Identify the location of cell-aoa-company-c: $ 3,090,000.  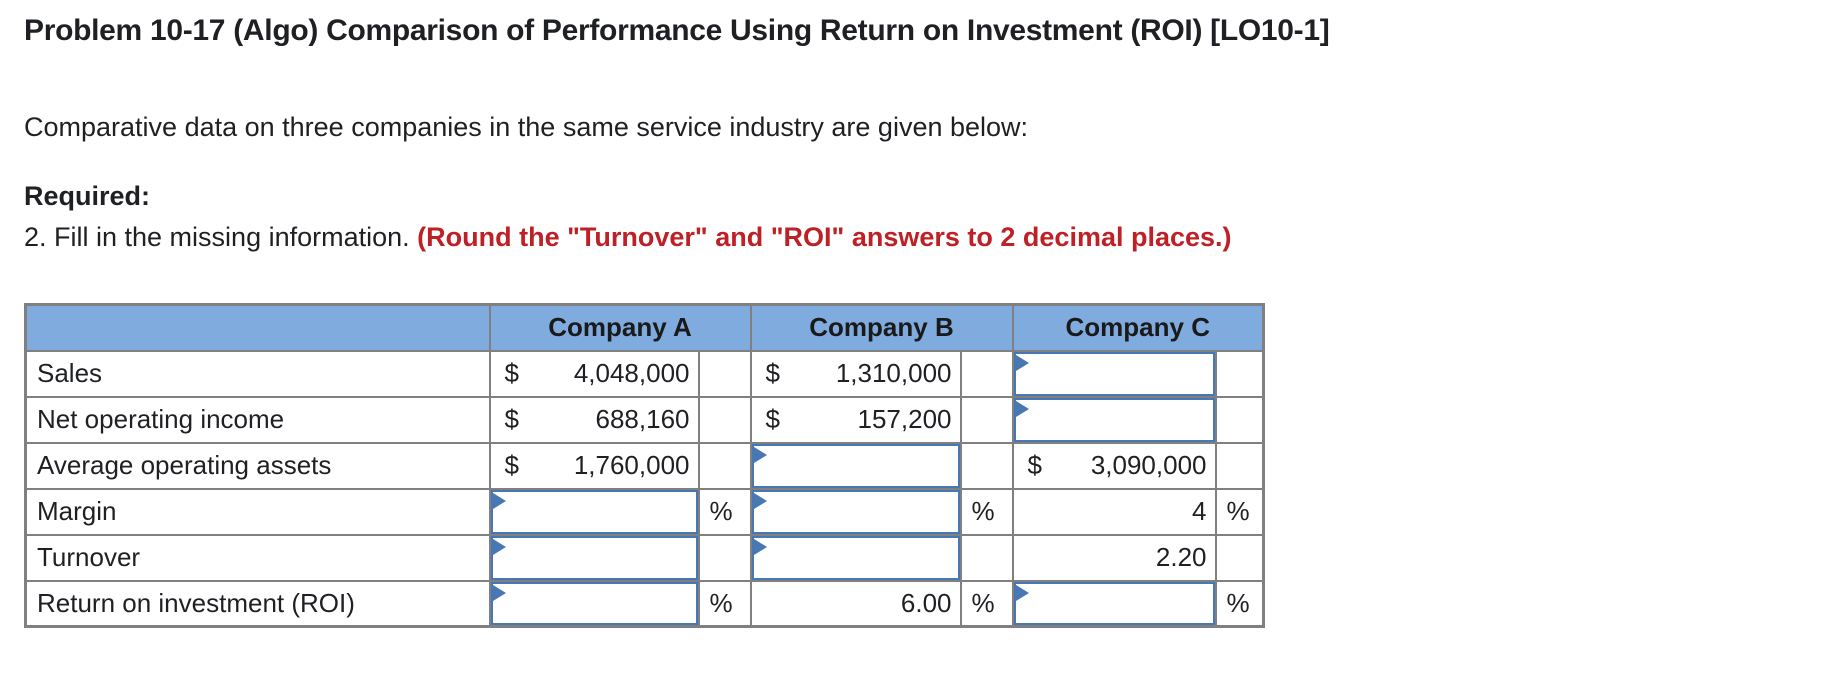
(1114, 465).